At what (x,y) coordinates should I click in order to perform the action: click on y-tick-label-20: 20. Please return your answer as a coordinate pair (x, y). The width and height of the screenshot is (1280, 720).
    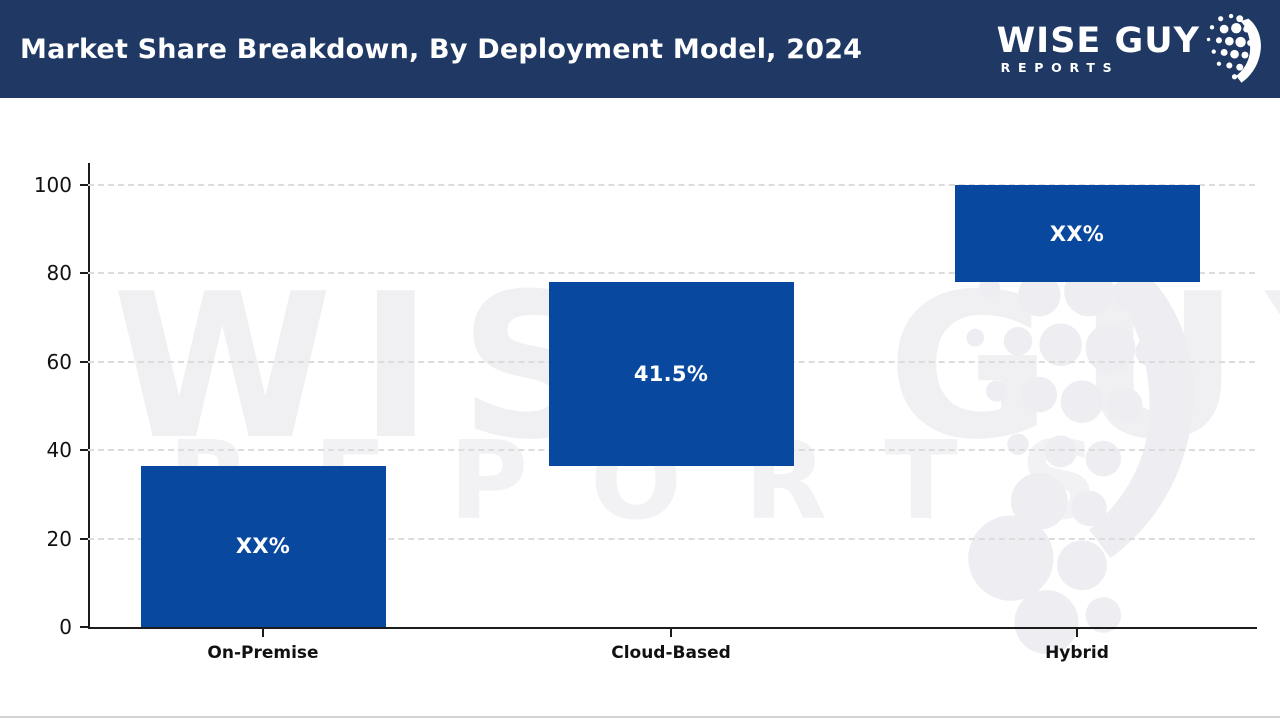
    Looking at the image, I should click on (59, 538).